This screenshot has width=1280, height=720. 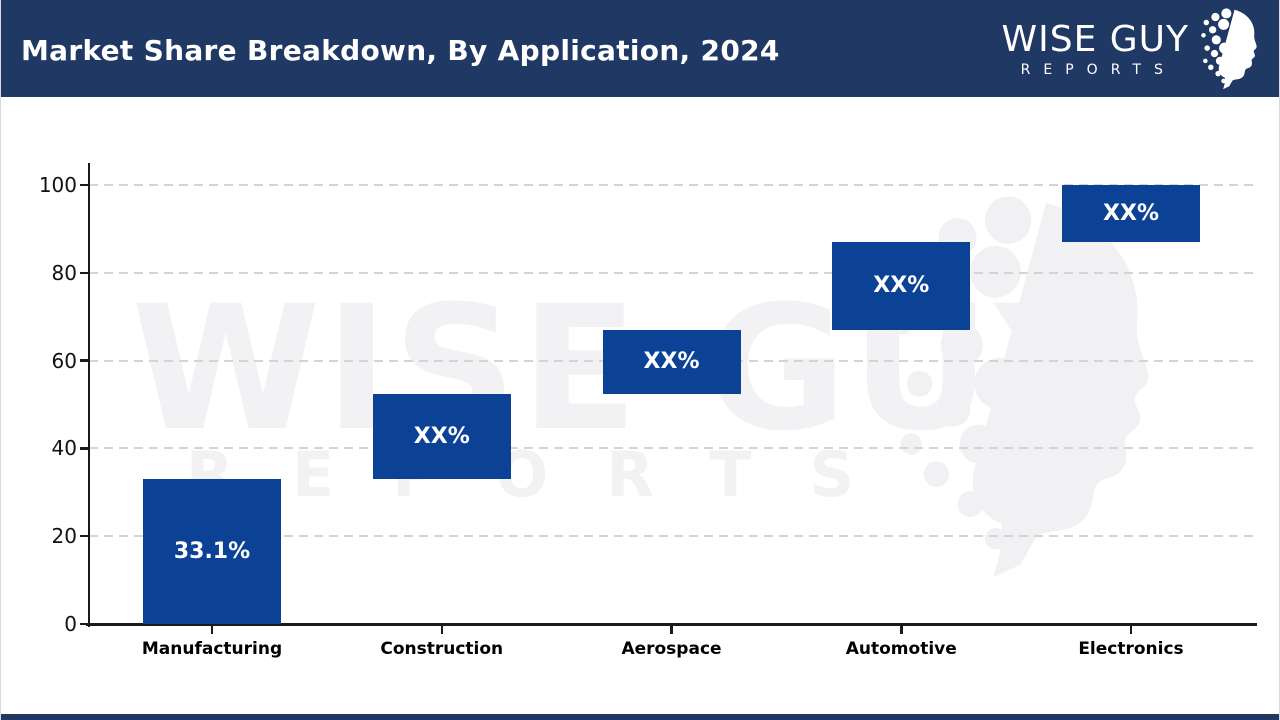 I want to click on x-tick-manufacturing, so click(x=212, y=630).